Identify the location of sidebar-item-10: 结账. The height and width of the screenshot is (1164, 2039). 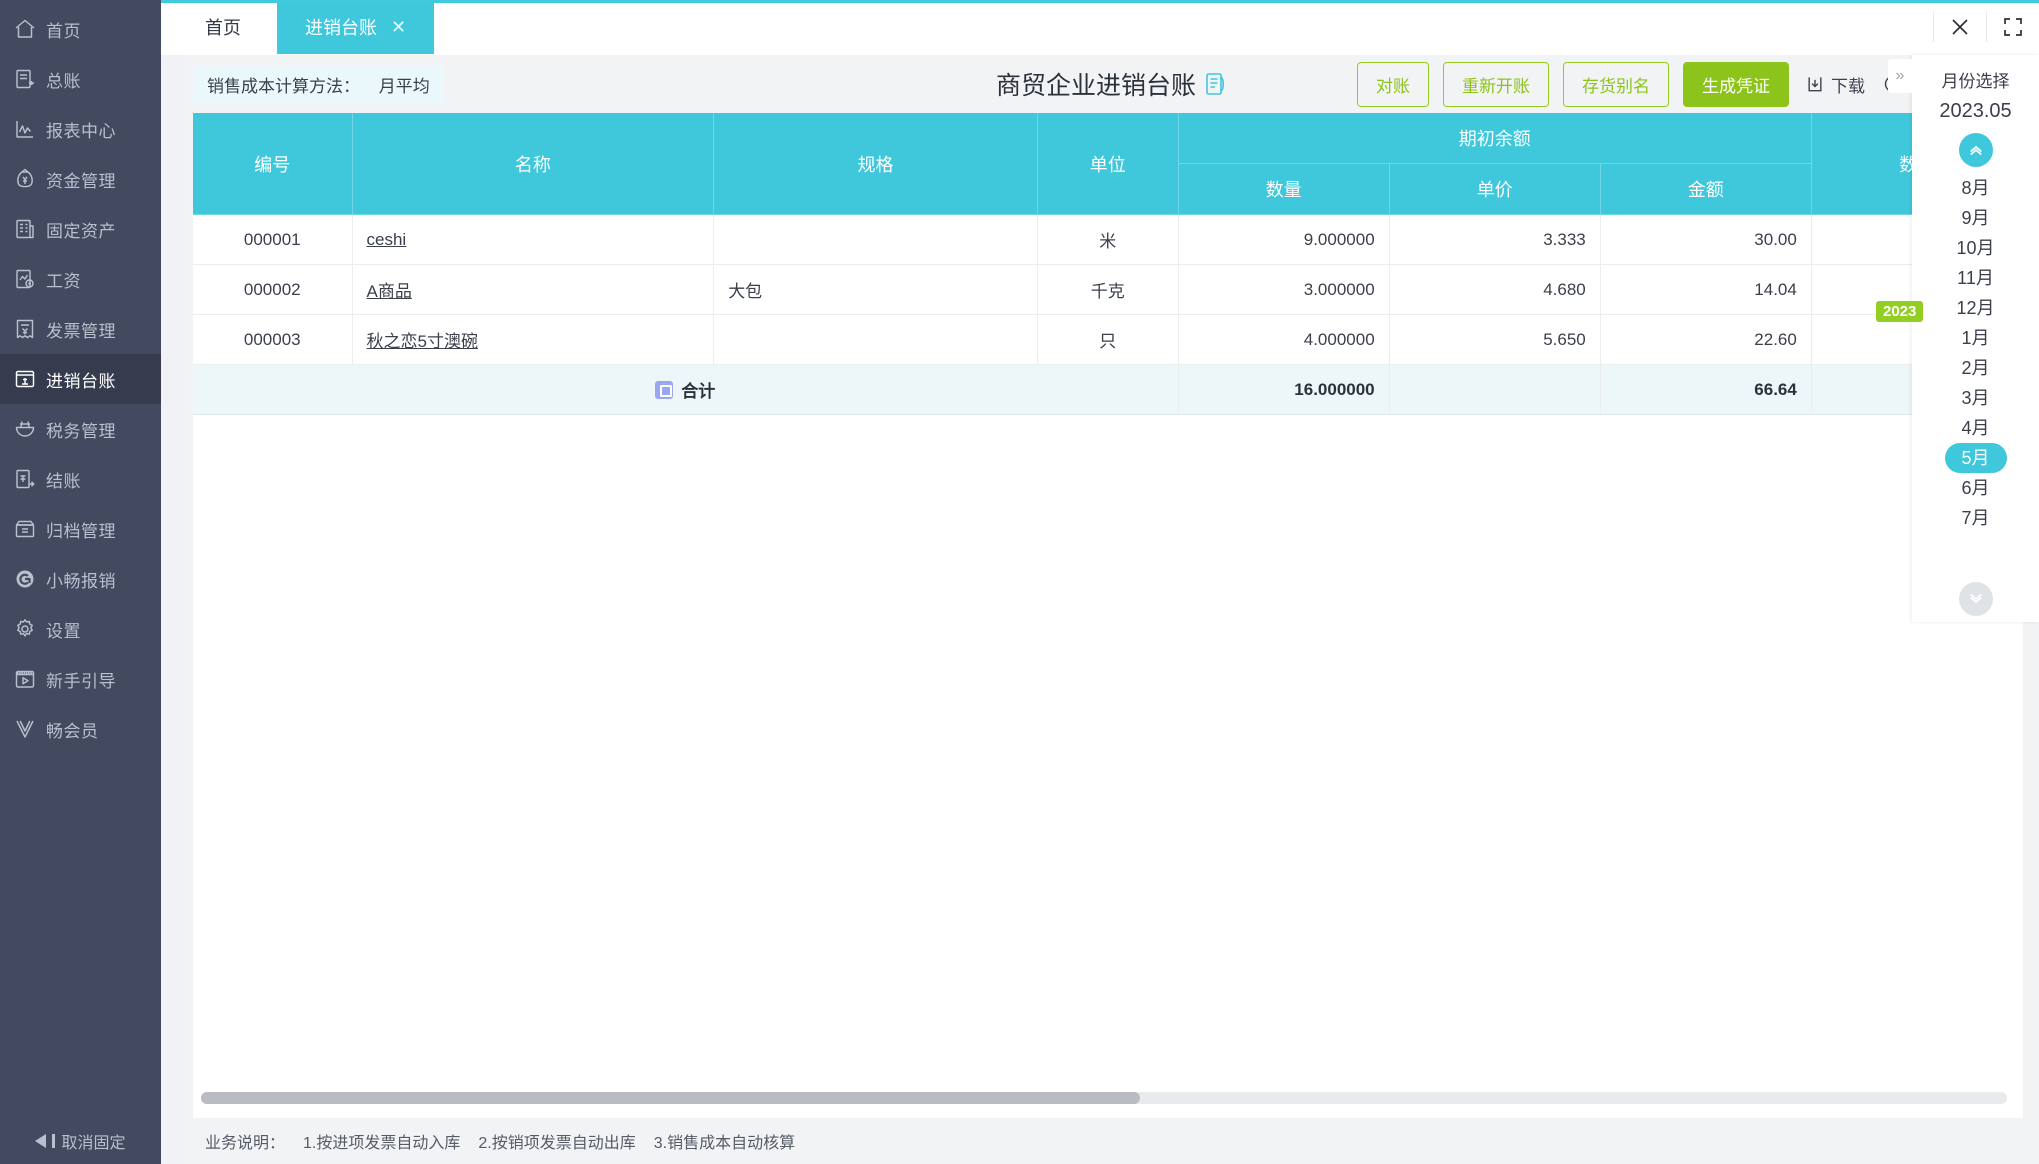
(80, 479).